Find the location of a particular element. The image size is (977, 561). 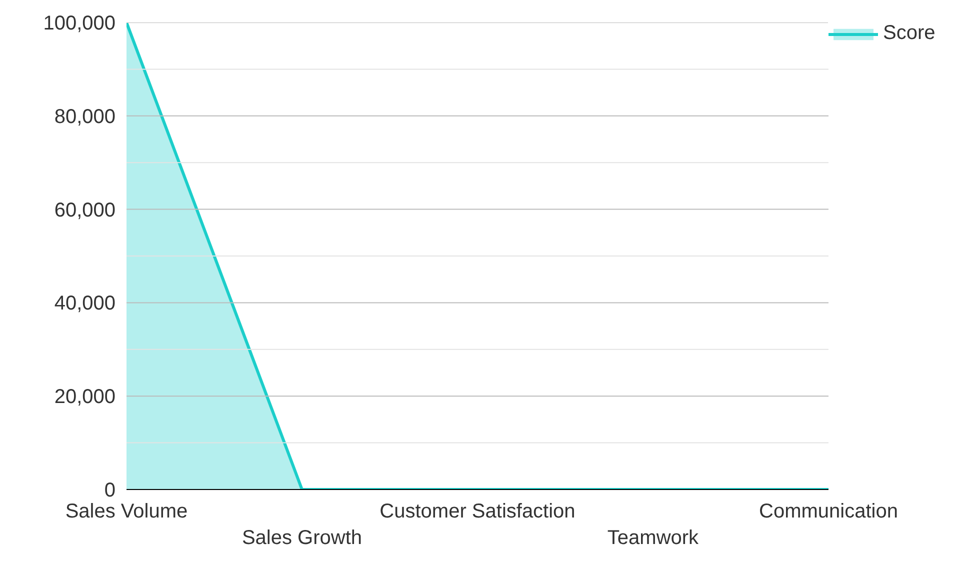

x-tick-label: Customer Satisfaction is located at coordinates (478, 511).